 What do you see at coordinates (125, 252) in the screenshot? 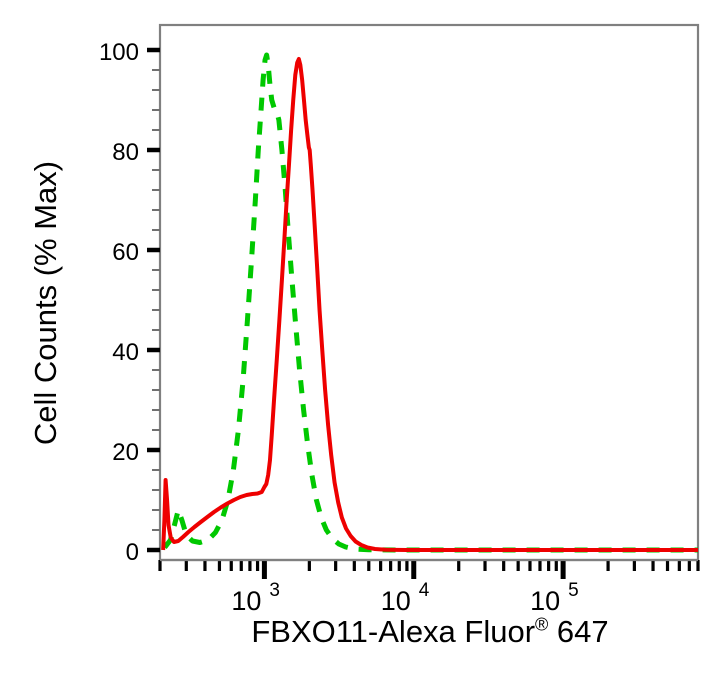
I see `y-axis-tick-label: 60` at bounding box center [125, 252].